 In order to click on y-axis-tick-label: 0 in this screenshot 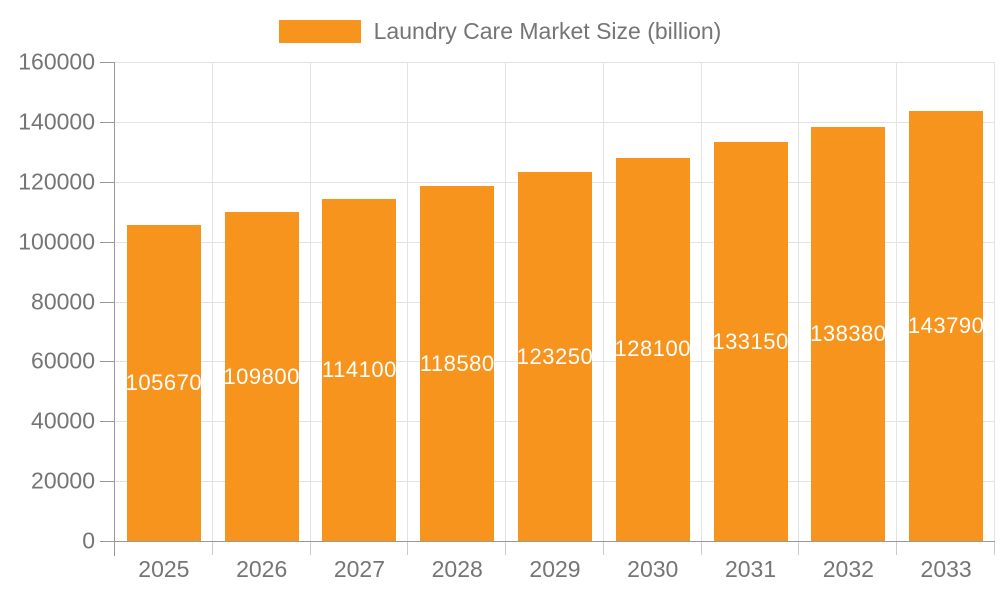, I will do `click(88, 540)`.